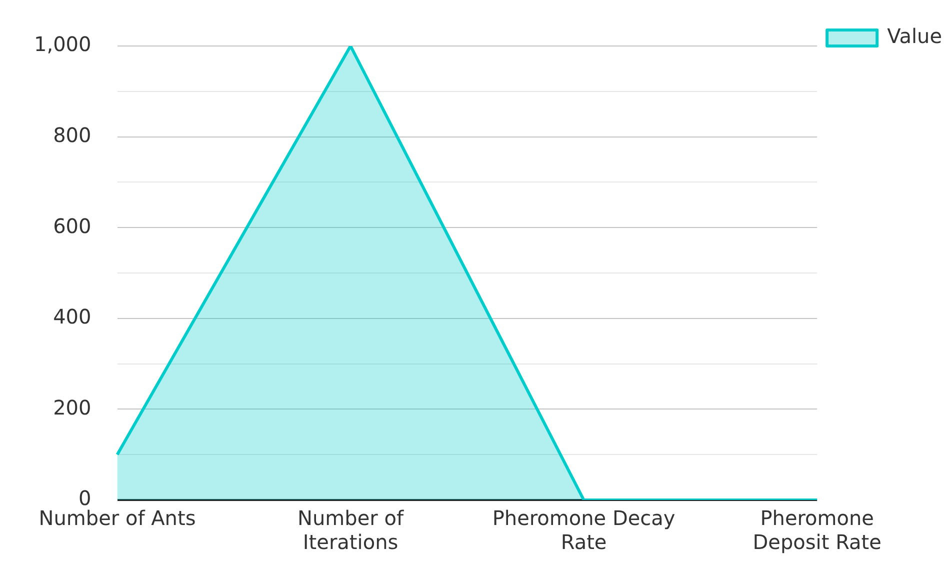 Image resolution: width=952 pixels, height=564 pixels. Describe the element at coordinates (914, 36) in the screenshot. I see `legend-label: Value` at that location.